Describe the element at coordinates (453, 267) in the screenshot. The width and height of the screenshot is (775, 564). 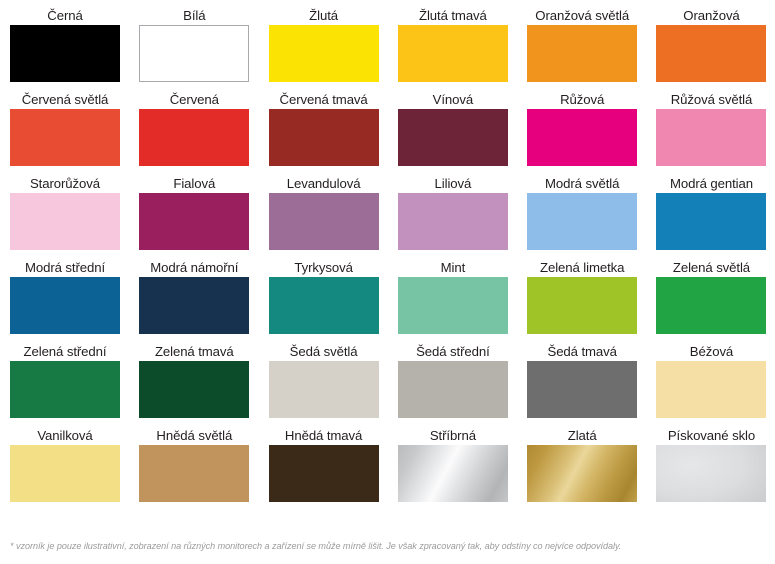
I see `swatch-label: Mint` at that location.